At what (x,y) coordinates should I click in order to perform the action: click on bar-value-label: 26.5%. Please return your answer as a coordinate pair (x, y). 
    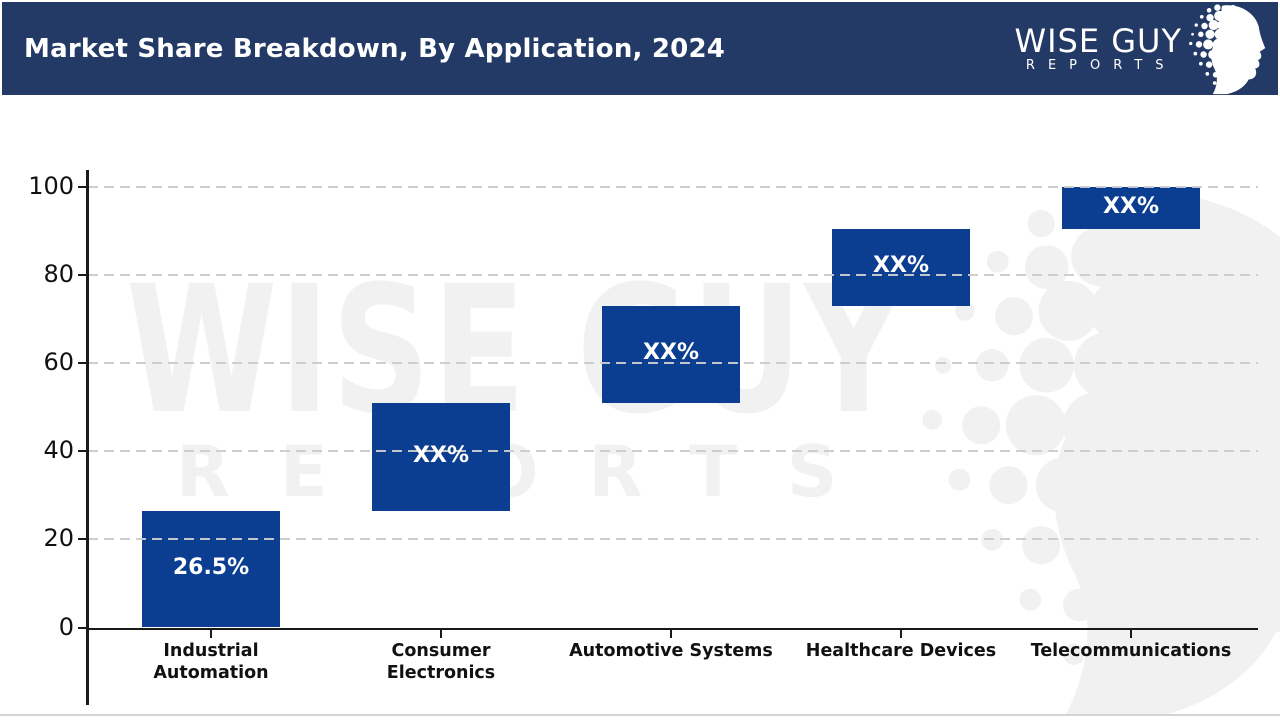
    Looking at the image, I should click on (211, 568).